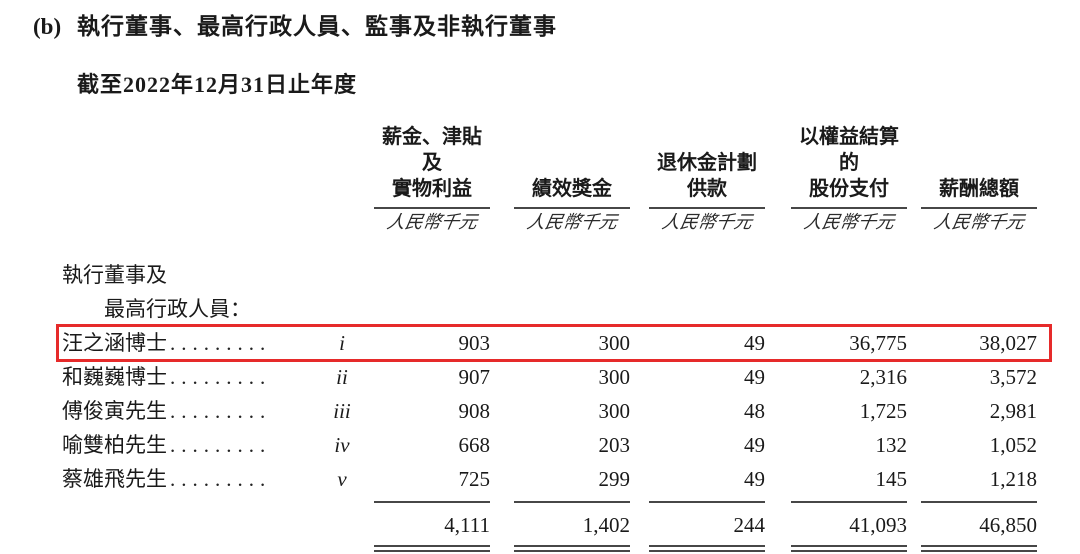  I want to click on section-title: 執行董事、最高行政人員、監事及非執行董事, so click(317, 26).